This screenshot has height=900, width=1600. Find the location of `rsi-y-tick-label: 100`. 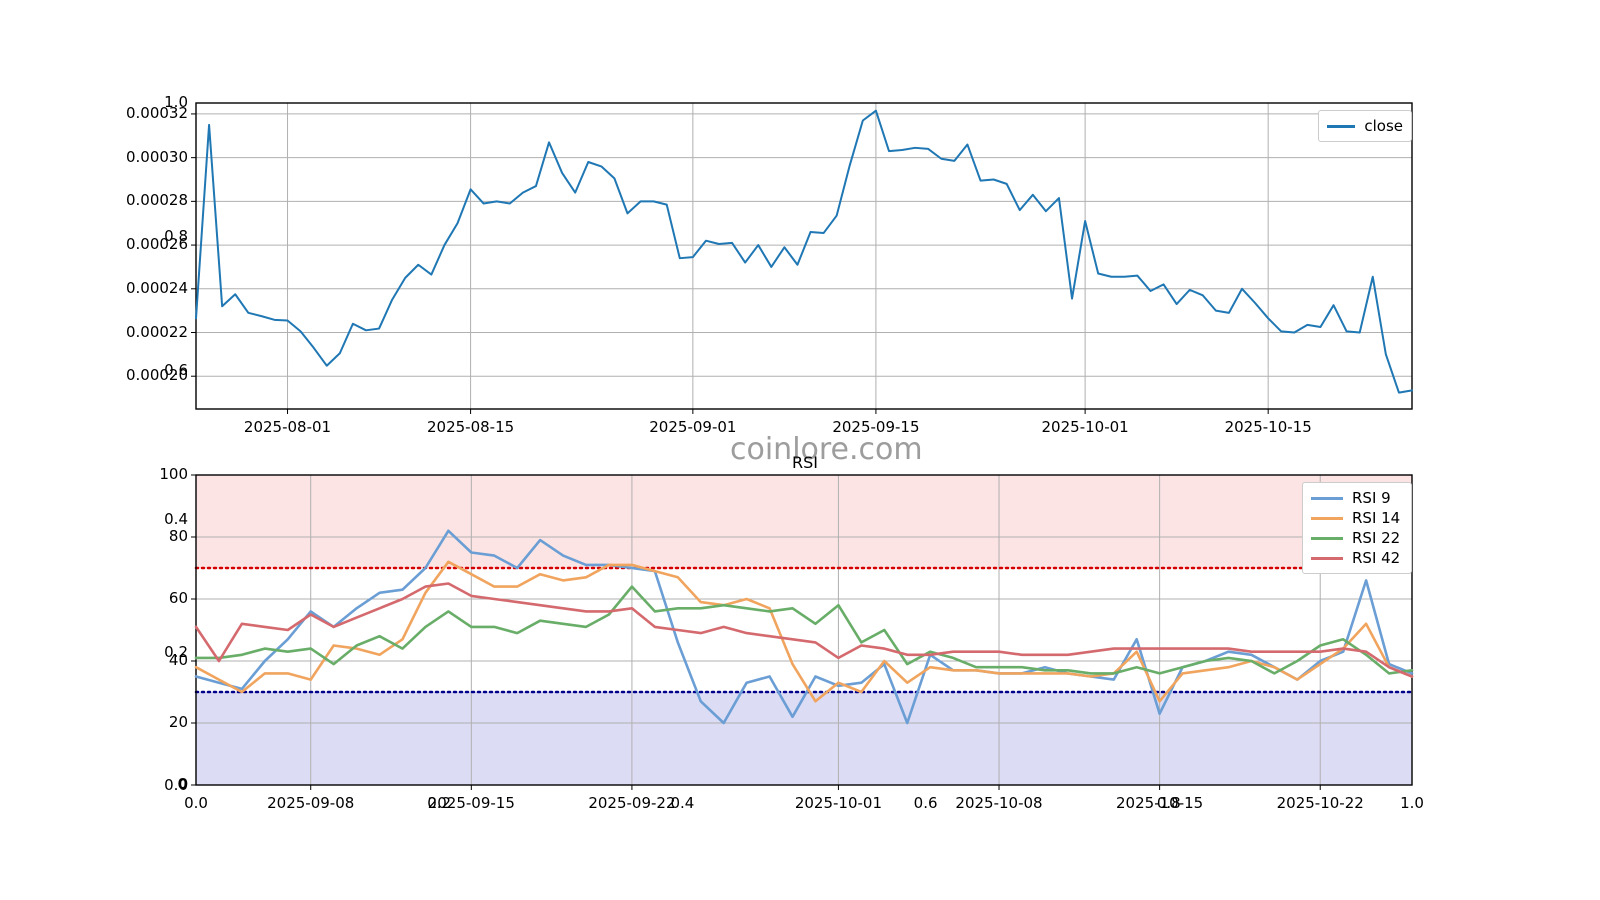

rsi-y-tick-label: 100 is located at coordinates (173, 474).